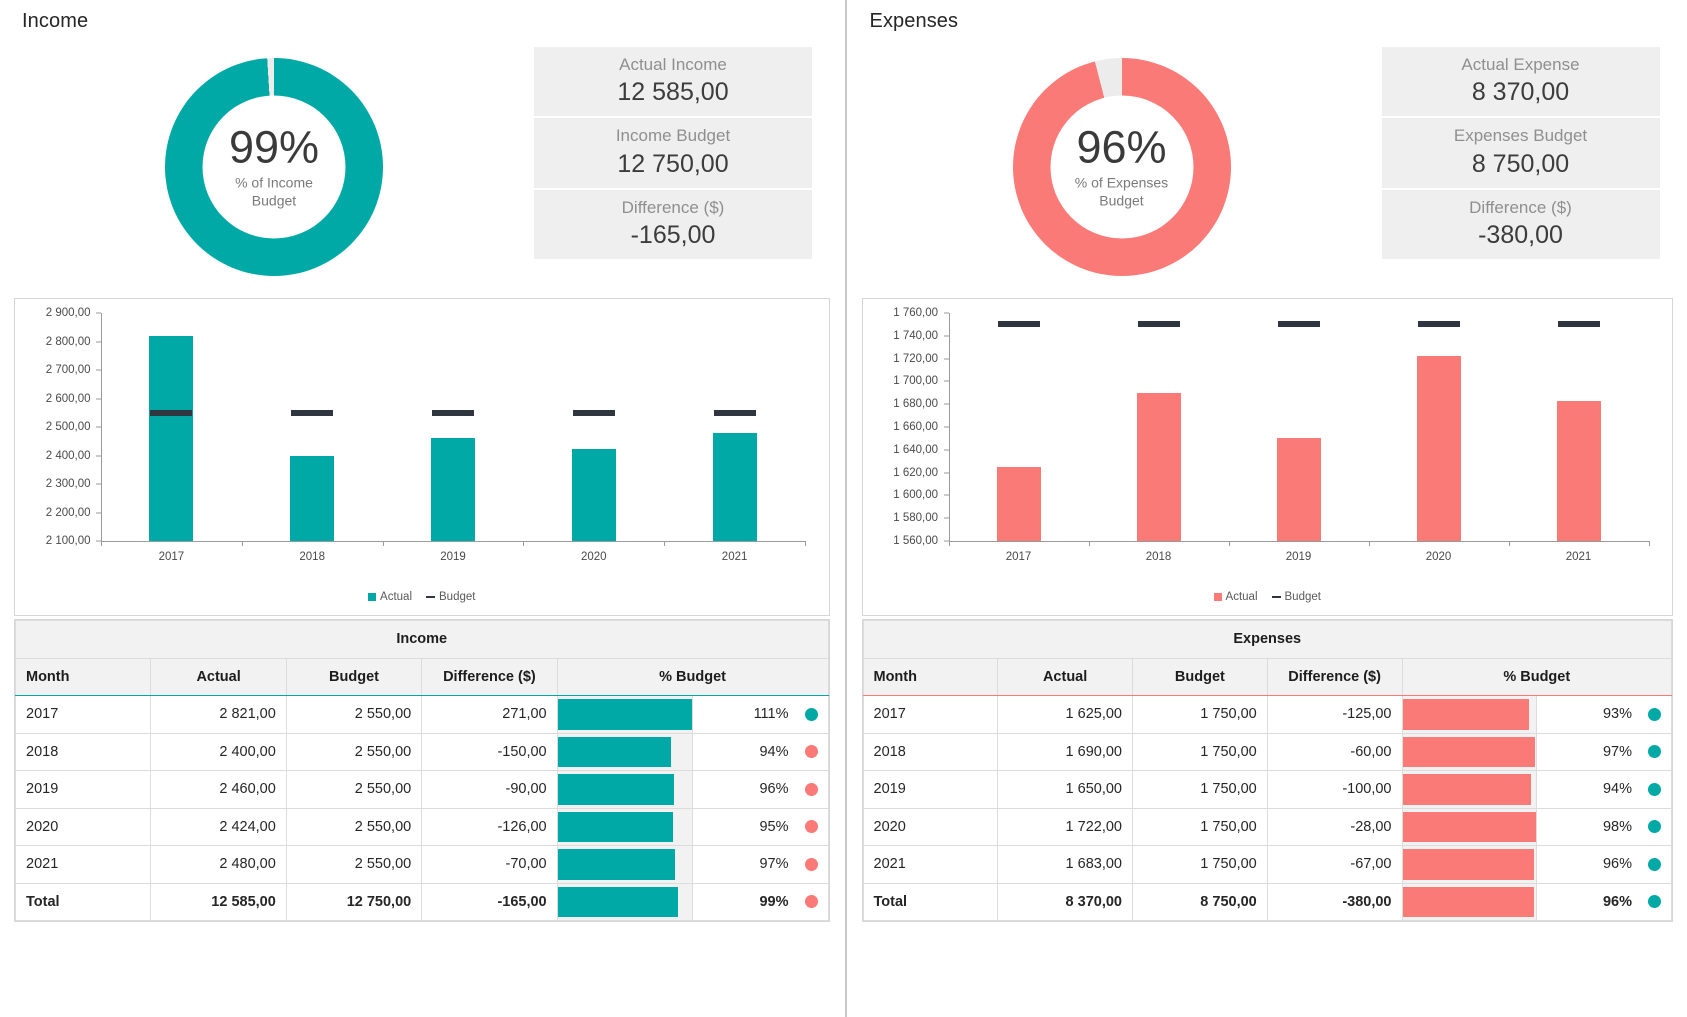 The image size is (1687, 1017). What do you see at coordinates (1298, 541) in the screenshot?
I see `chart-x-axis` at bounding box center [1298, 541].